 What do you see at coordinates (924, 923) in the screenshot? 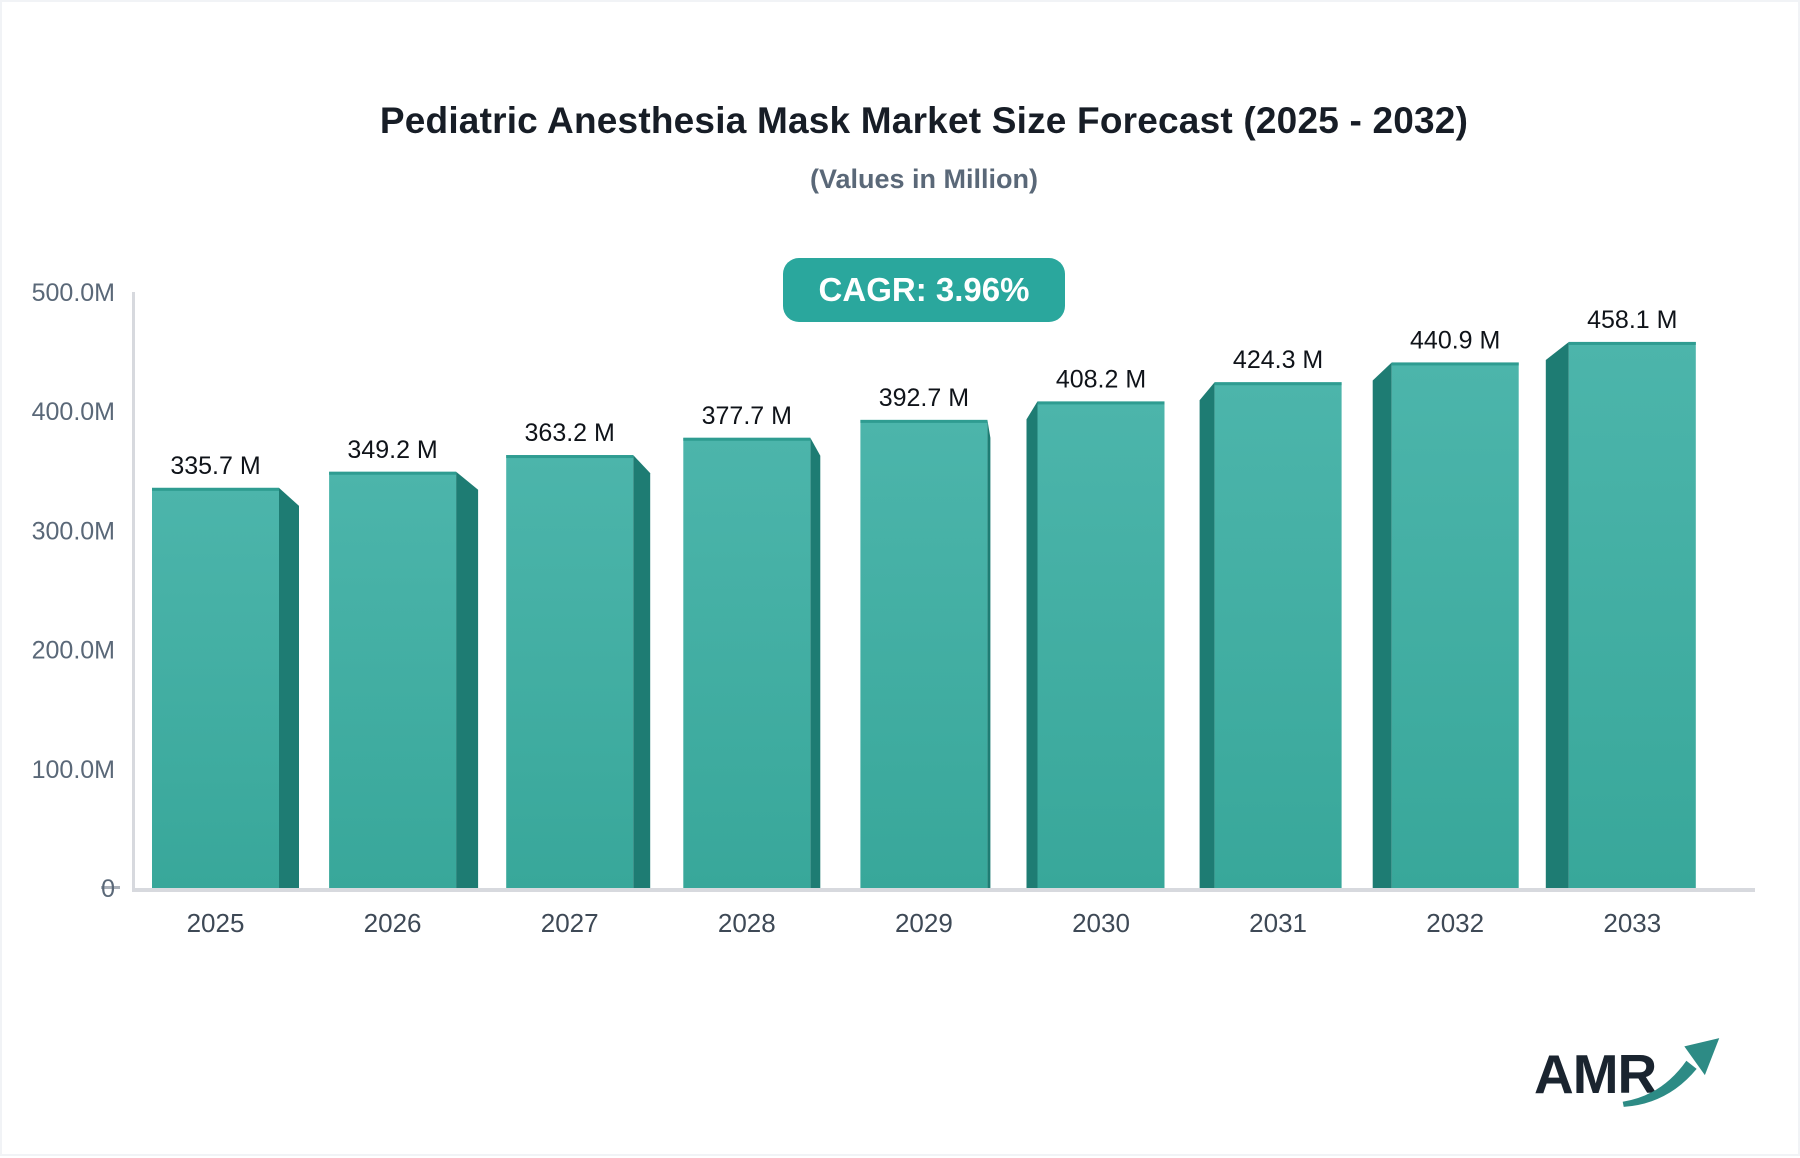
I see `x-axis-label: 2029` at bounding box center [924, 923].